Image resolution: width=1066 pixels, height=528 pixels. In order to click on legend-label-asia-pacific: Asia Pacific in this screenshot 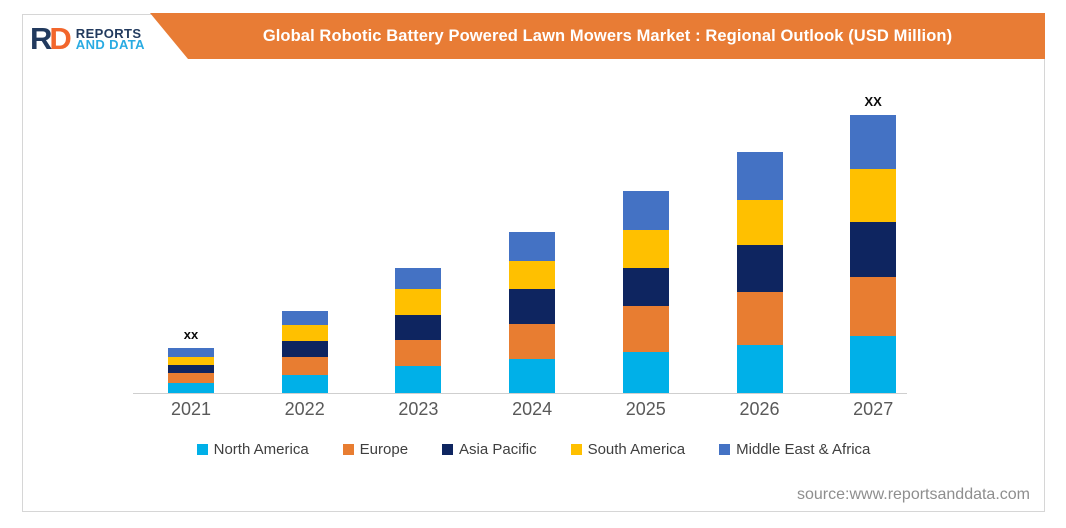, I will do `click(498, 449)`.